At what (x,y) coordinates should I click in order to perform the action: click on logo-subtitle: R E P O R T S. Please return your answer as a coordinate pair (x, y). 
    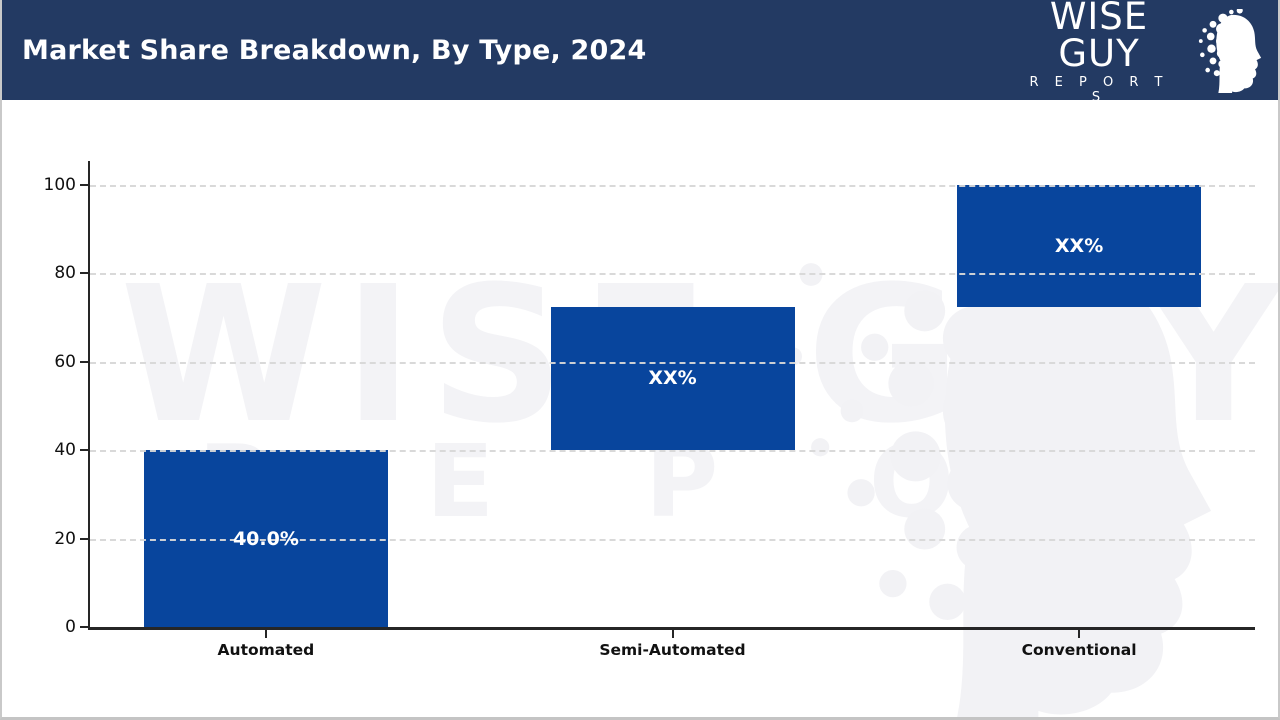
    Looking at the image, I should click on (1099, 89).